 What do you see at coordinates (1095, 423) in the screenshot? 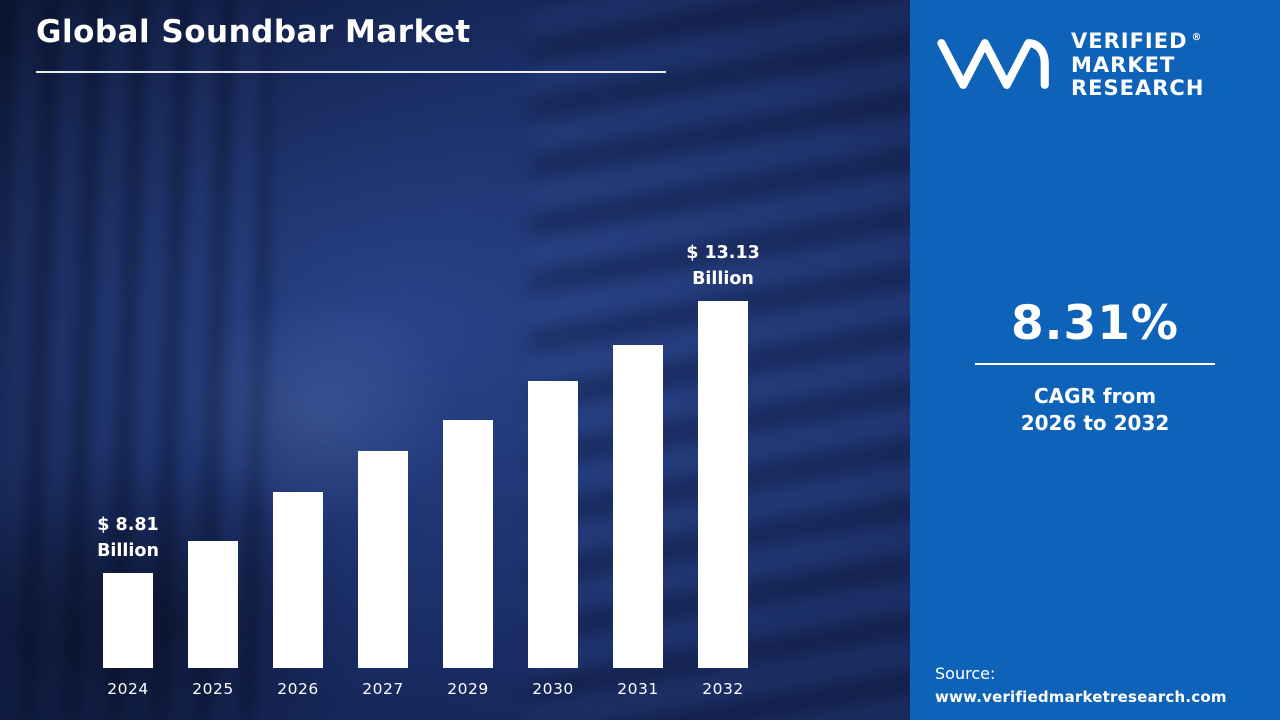
I see `cagr-label-line2: 2026 to 2032` at bounding box center [1095, 423].